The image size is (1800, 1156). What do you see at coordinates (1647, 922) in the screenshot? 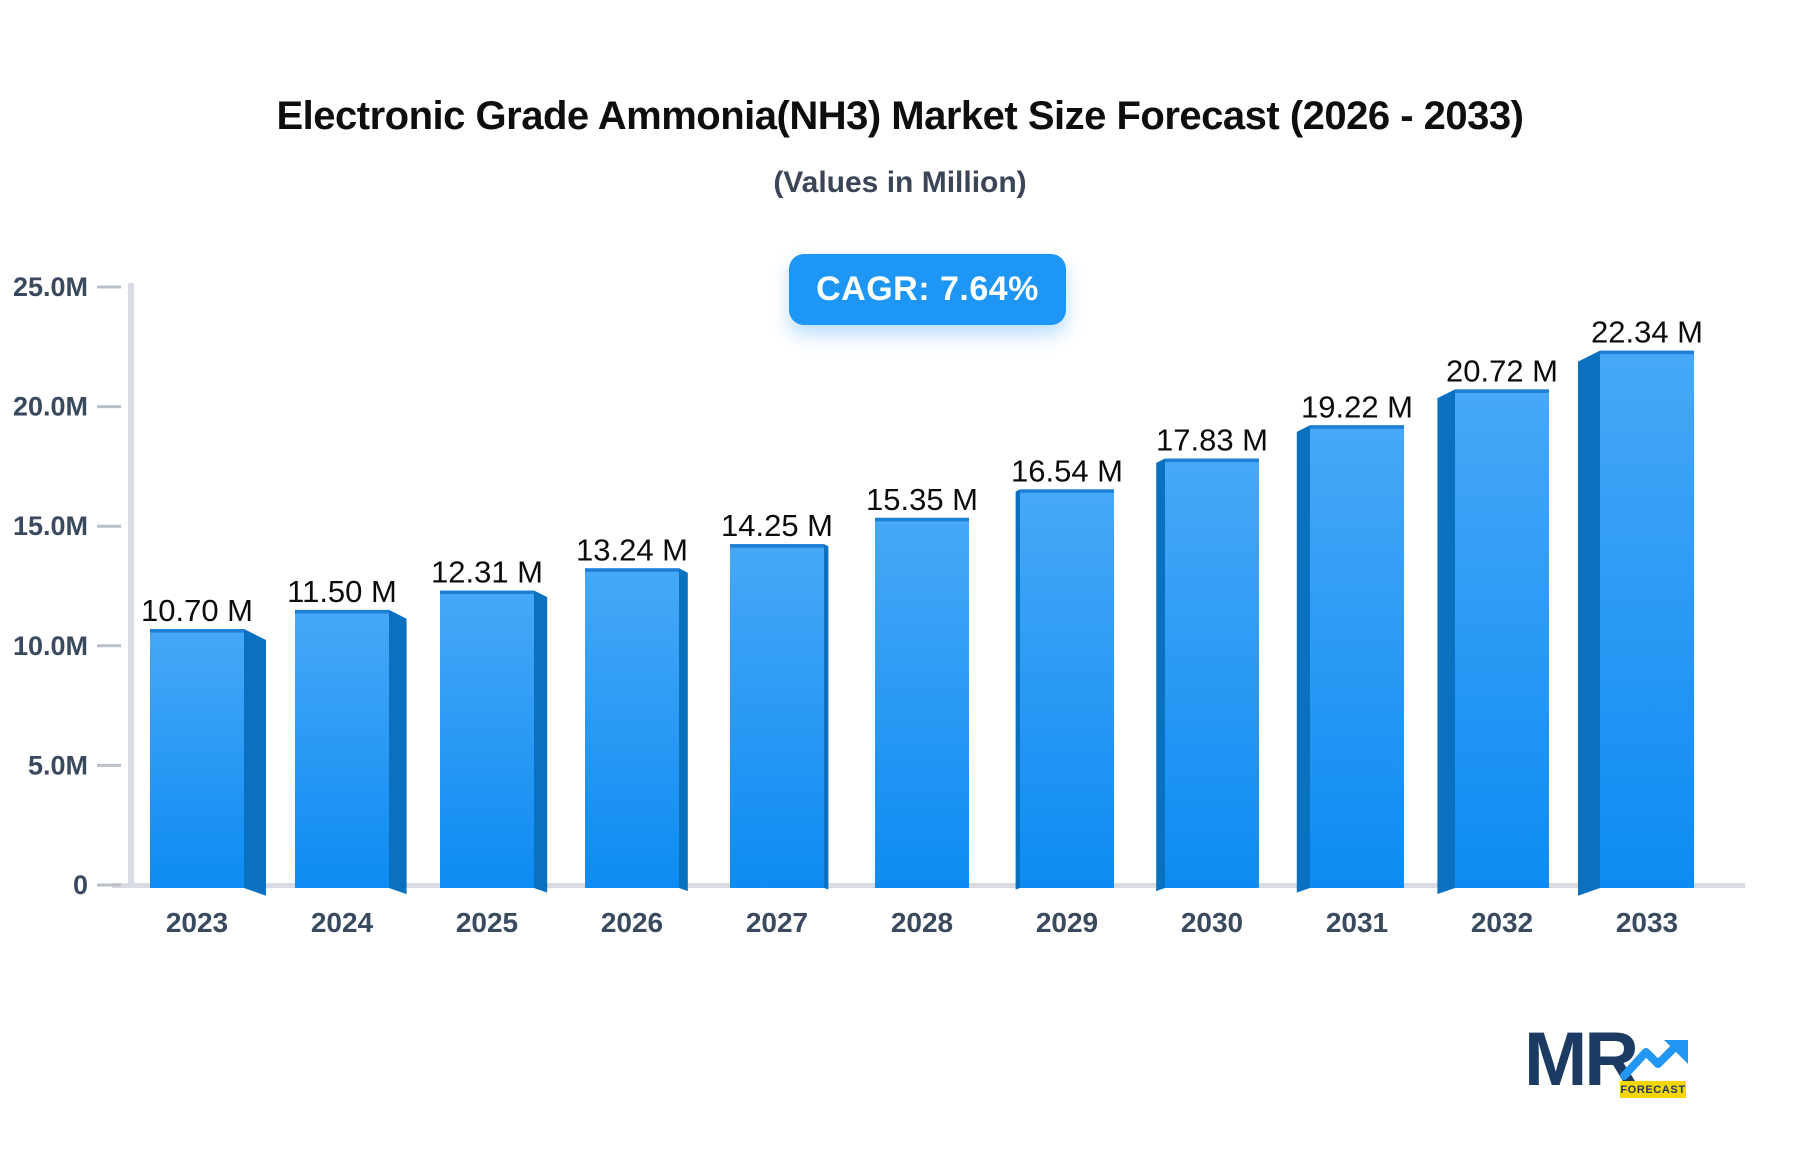
I see `x-axis-label: 2033` at bounding box center [1647, 922].